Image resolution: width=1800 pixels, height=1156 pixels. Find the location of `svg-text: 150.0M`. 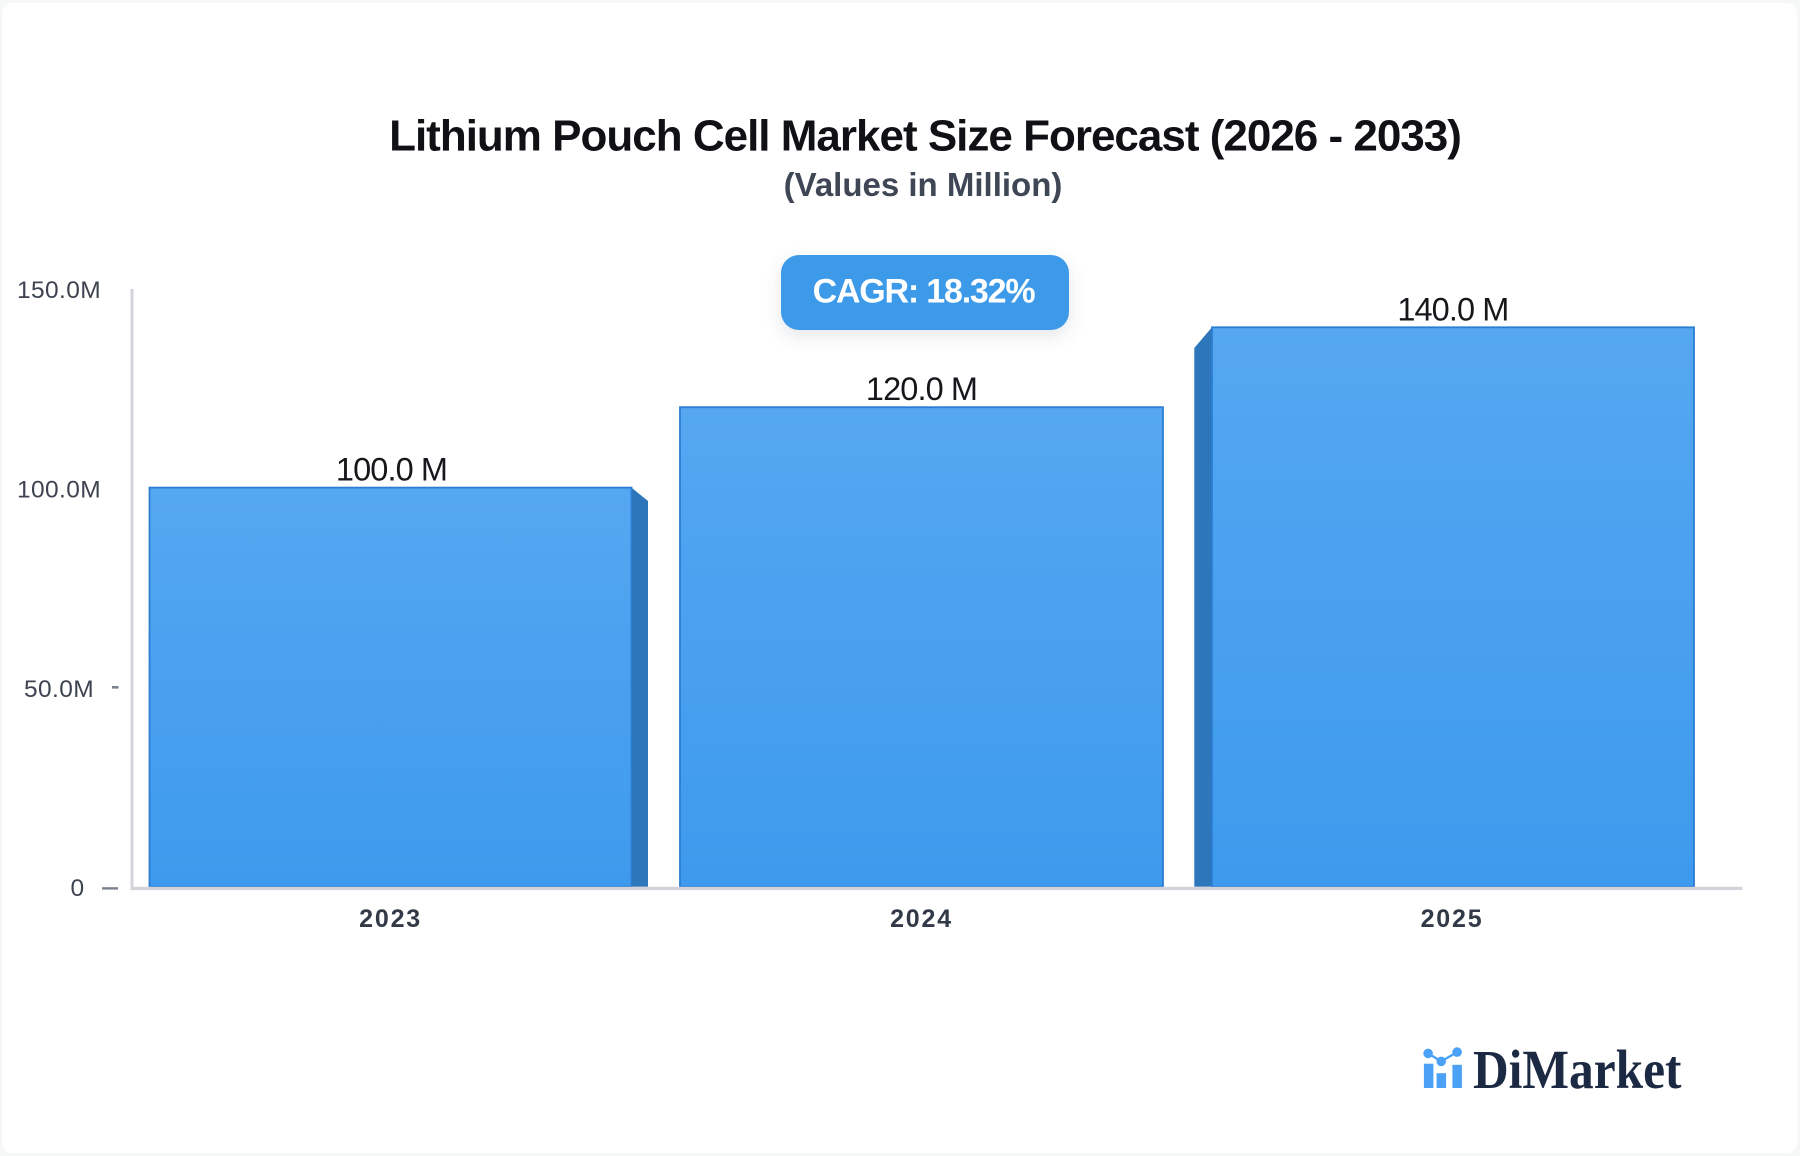

svg-text: 150.0M is located at coordinates (59, 290).